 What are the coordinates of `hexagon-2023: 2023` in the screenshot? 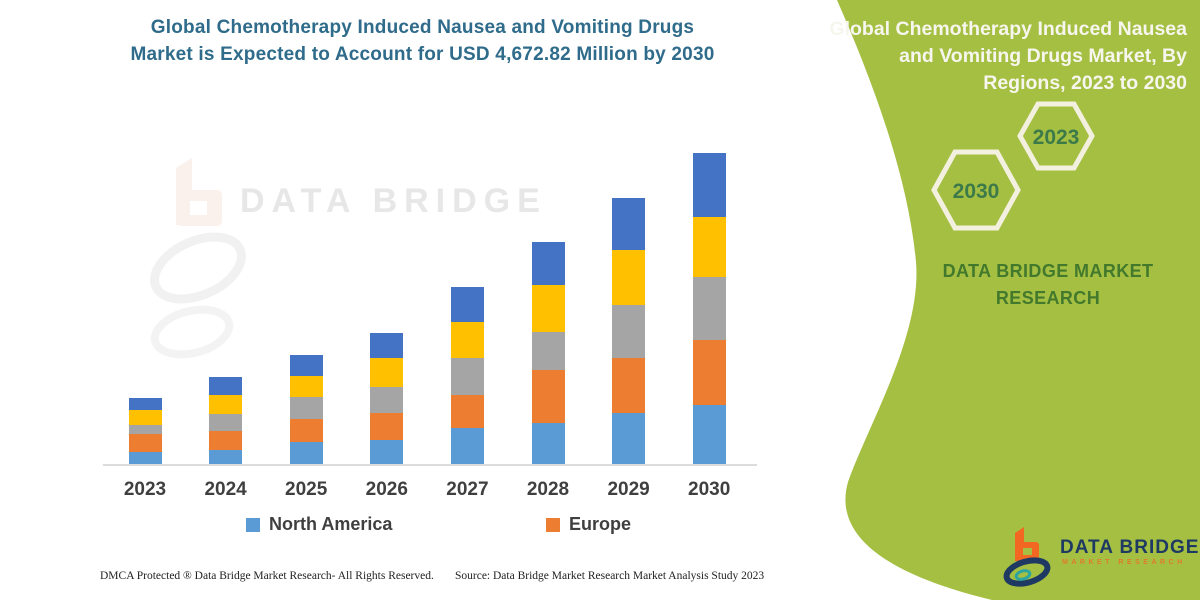 It's located at (1056, 136).